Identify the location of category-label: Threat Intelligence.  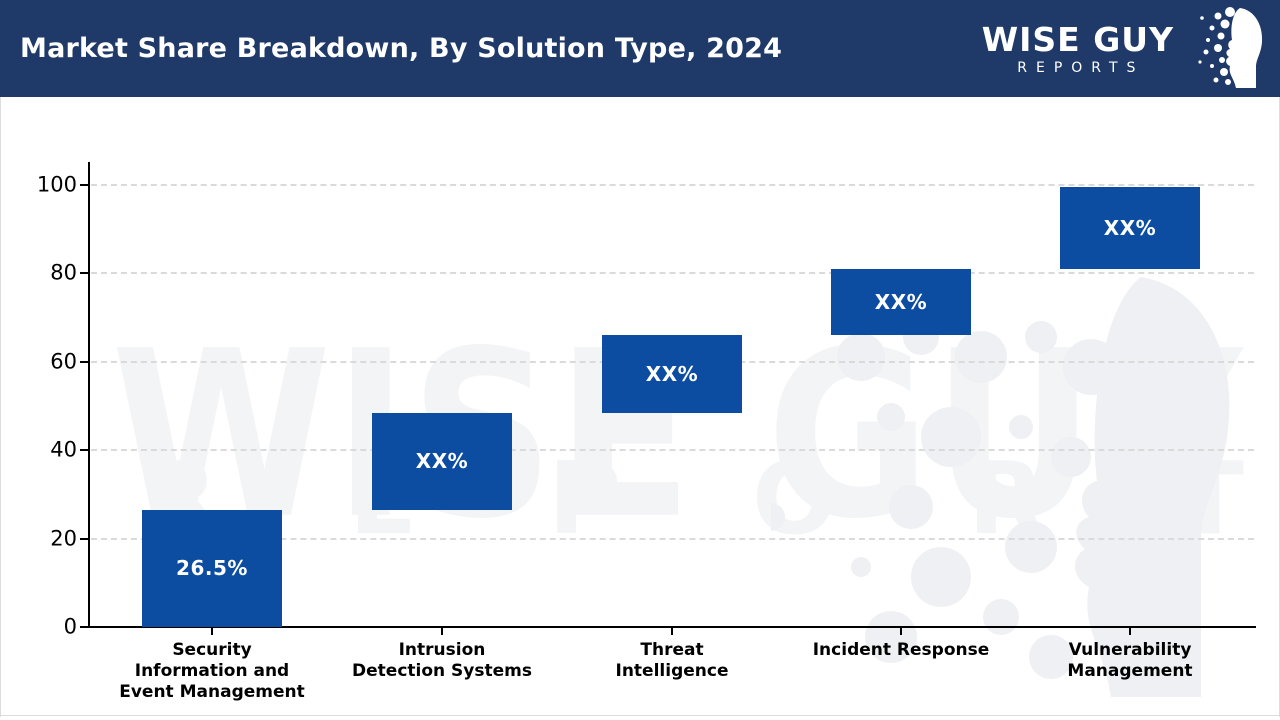
(672, 660).